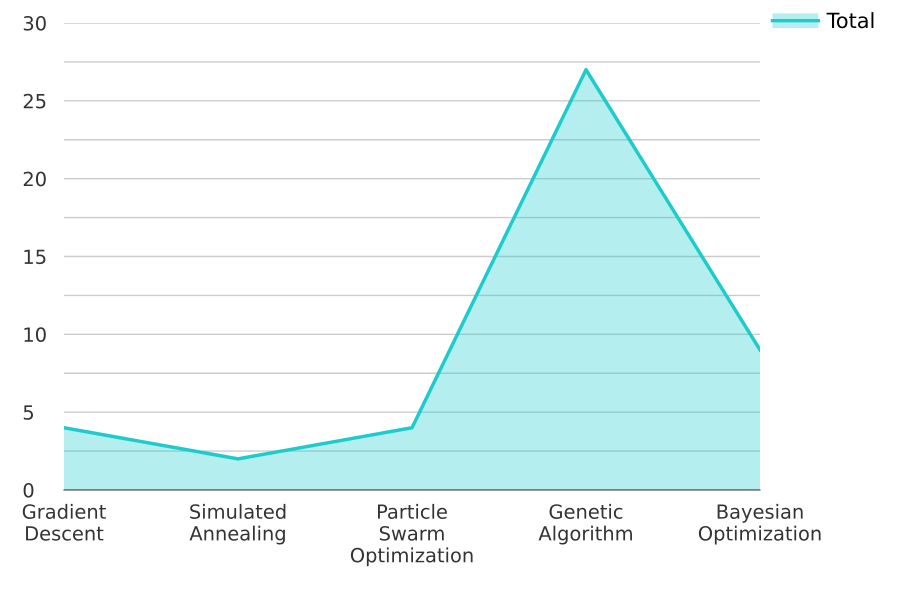  Describe the element at coordinates (35, 257) in the screenshot. I see `y-tick-label: 15` at that location.